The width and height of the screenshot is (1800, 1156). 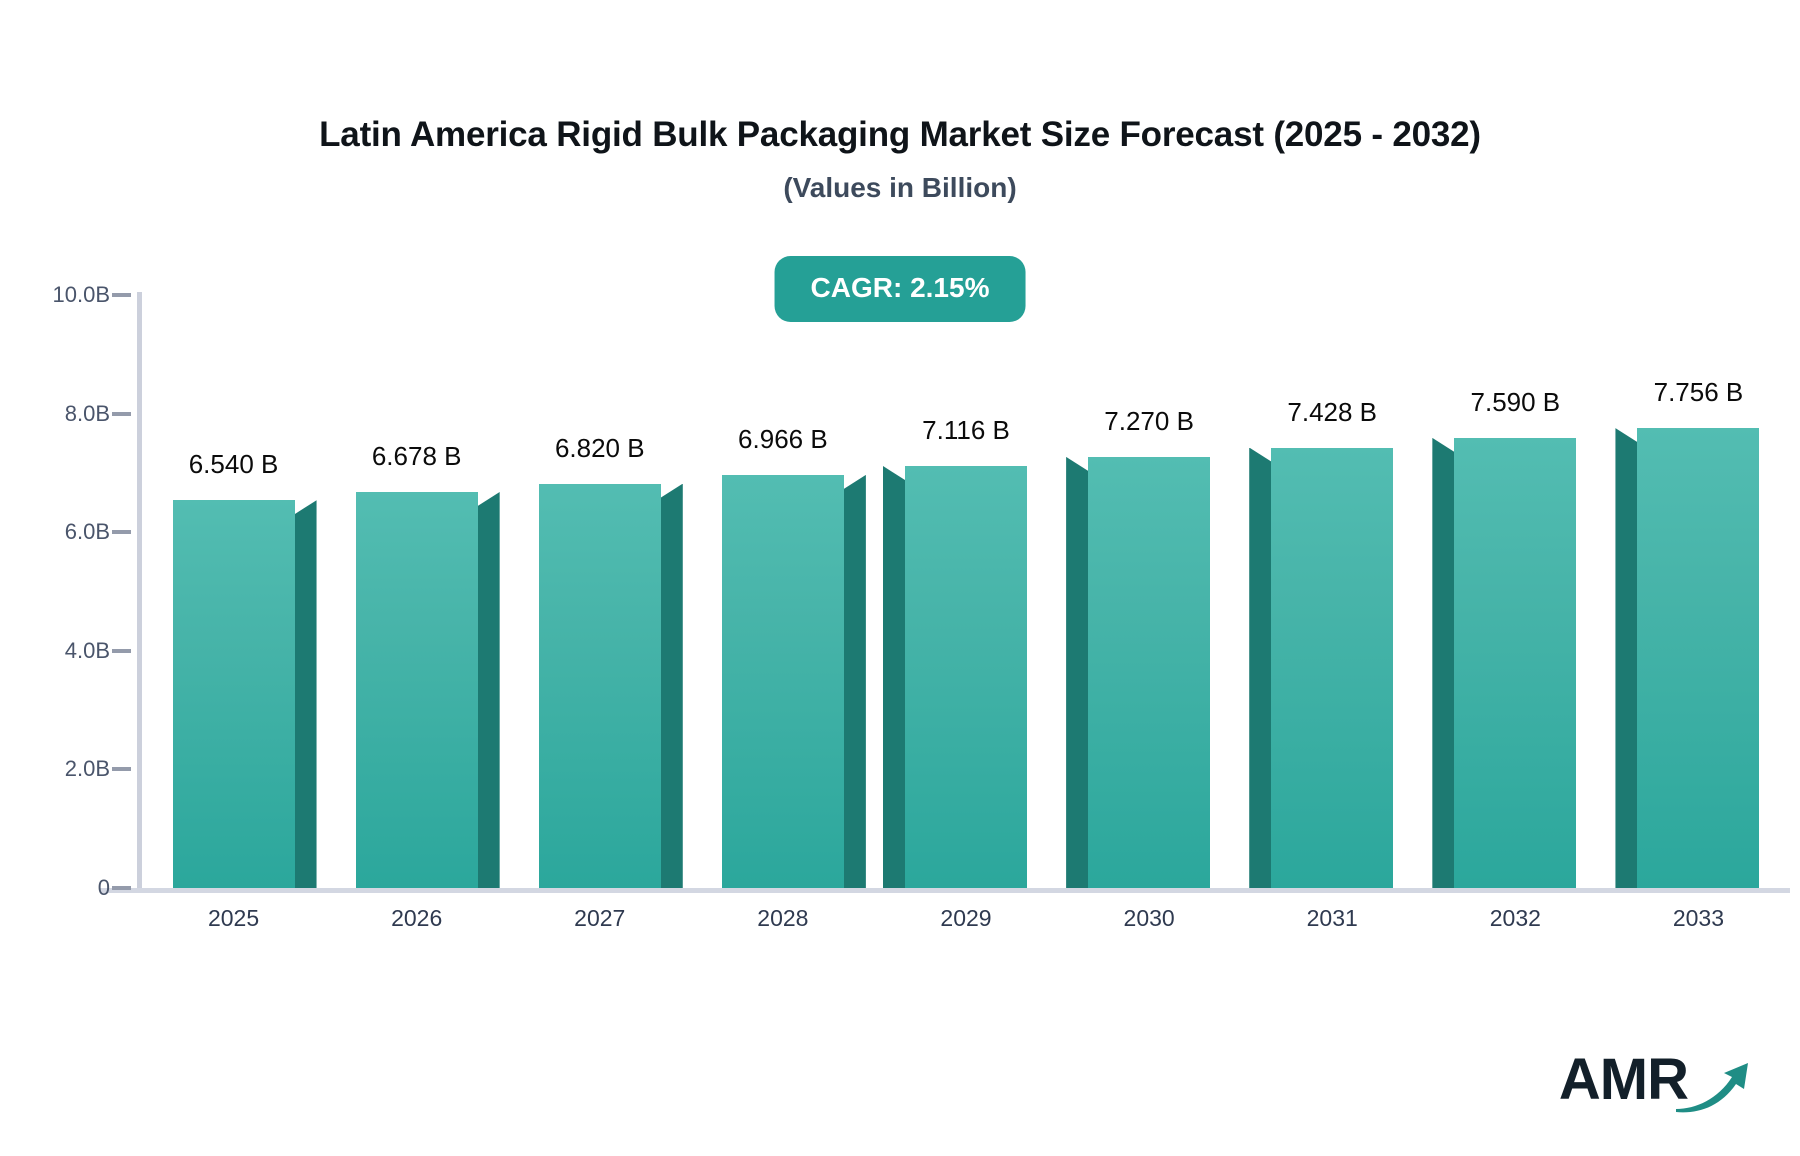 I want to click on bar-value-label: 7.270 B, so click(x=1149, y=420).